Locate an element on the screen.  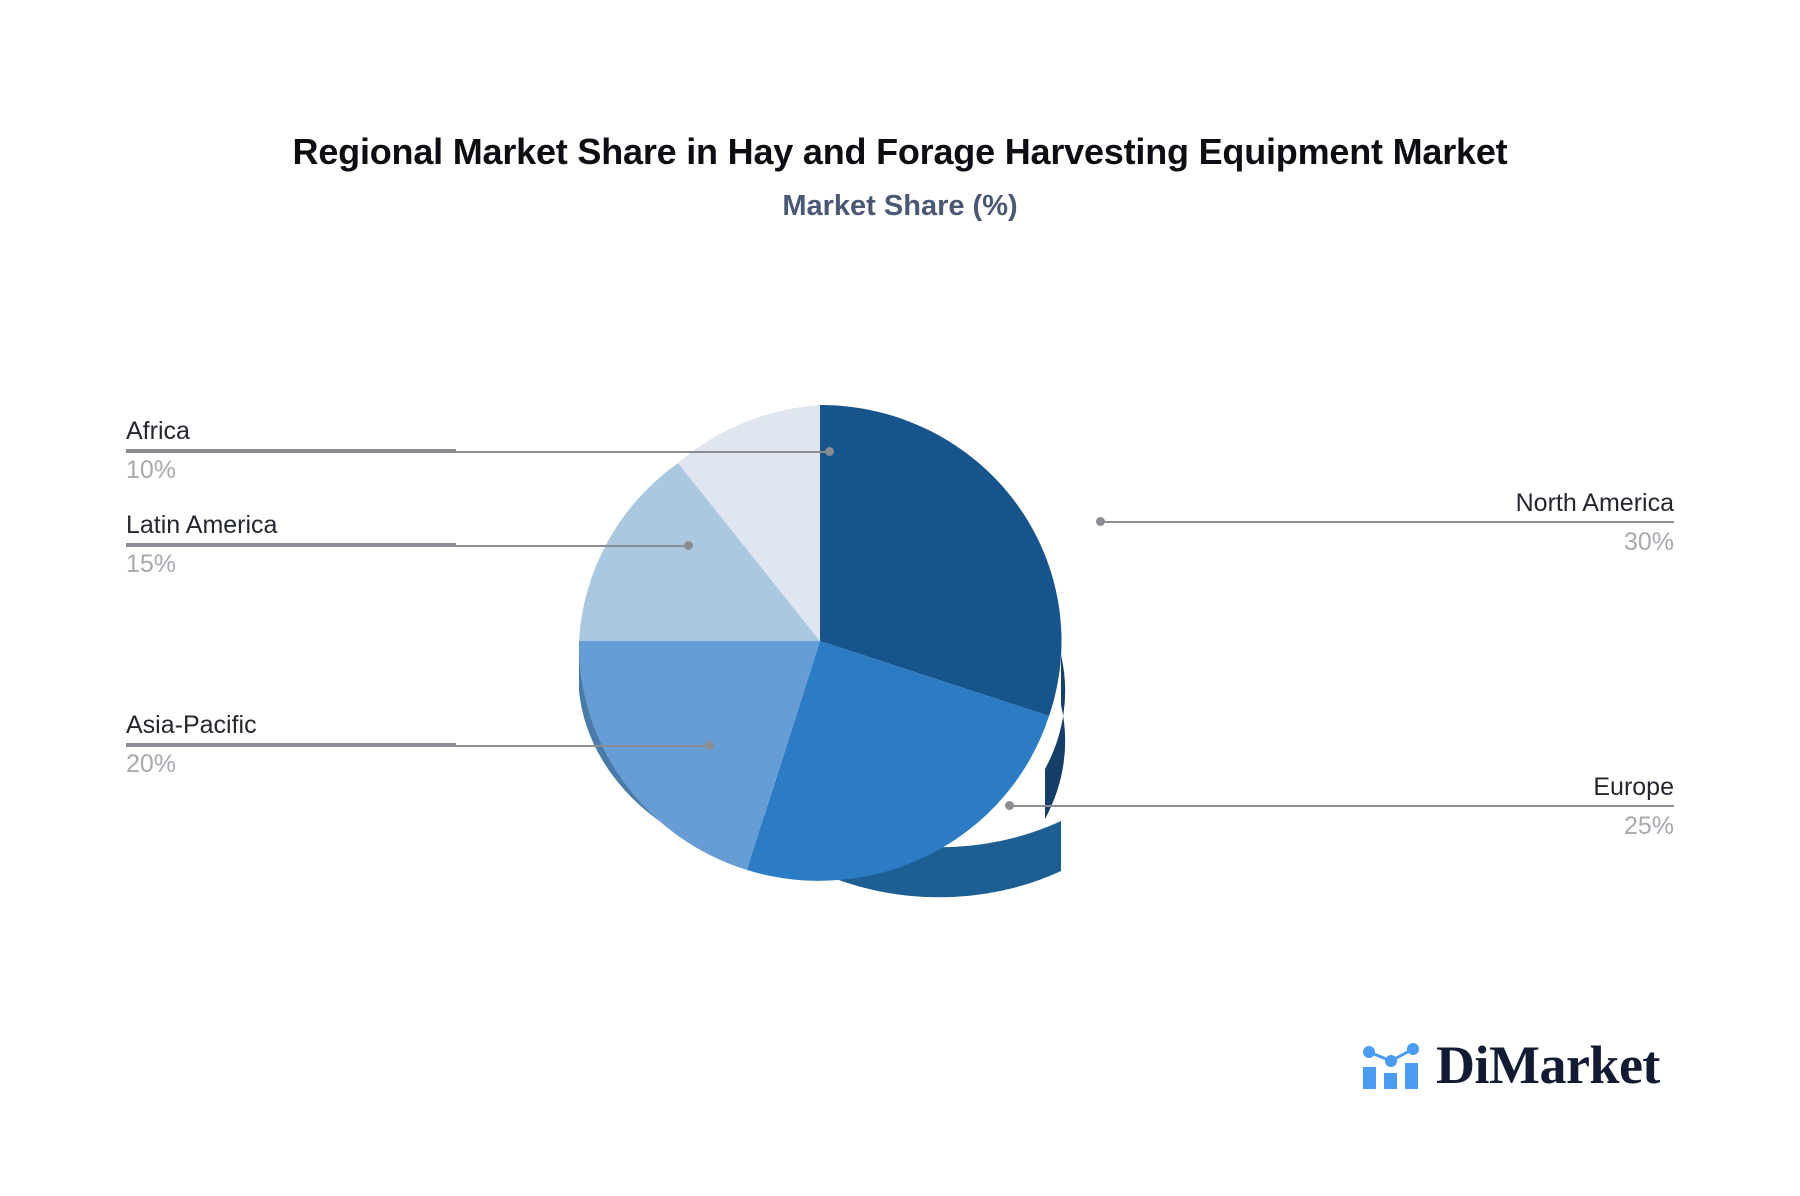
brand-logo: DiMarket is located at coordinates (1510, 1065).